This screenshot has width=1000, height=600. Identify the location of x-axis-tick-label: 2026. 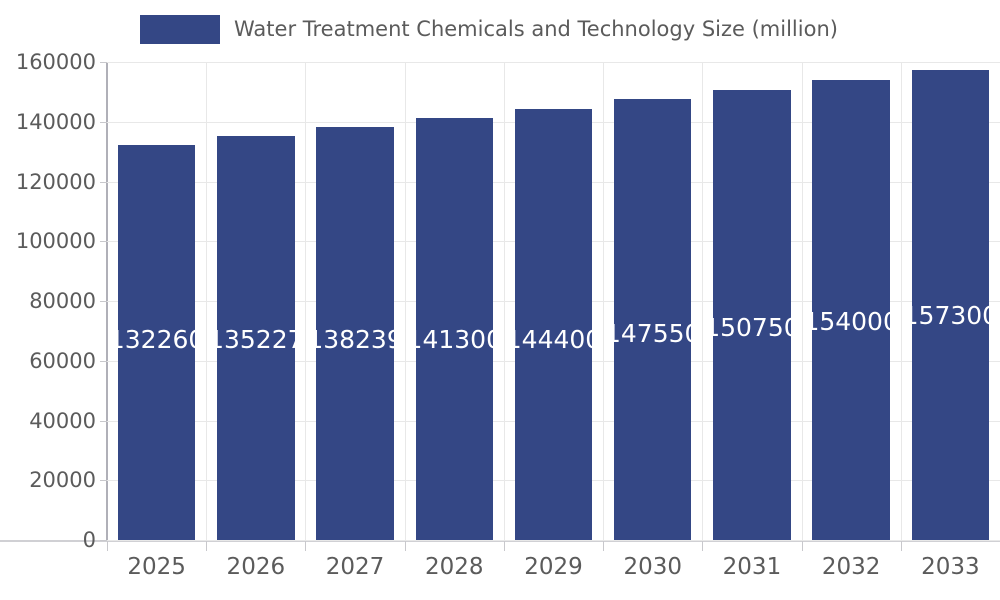
(256, 567).